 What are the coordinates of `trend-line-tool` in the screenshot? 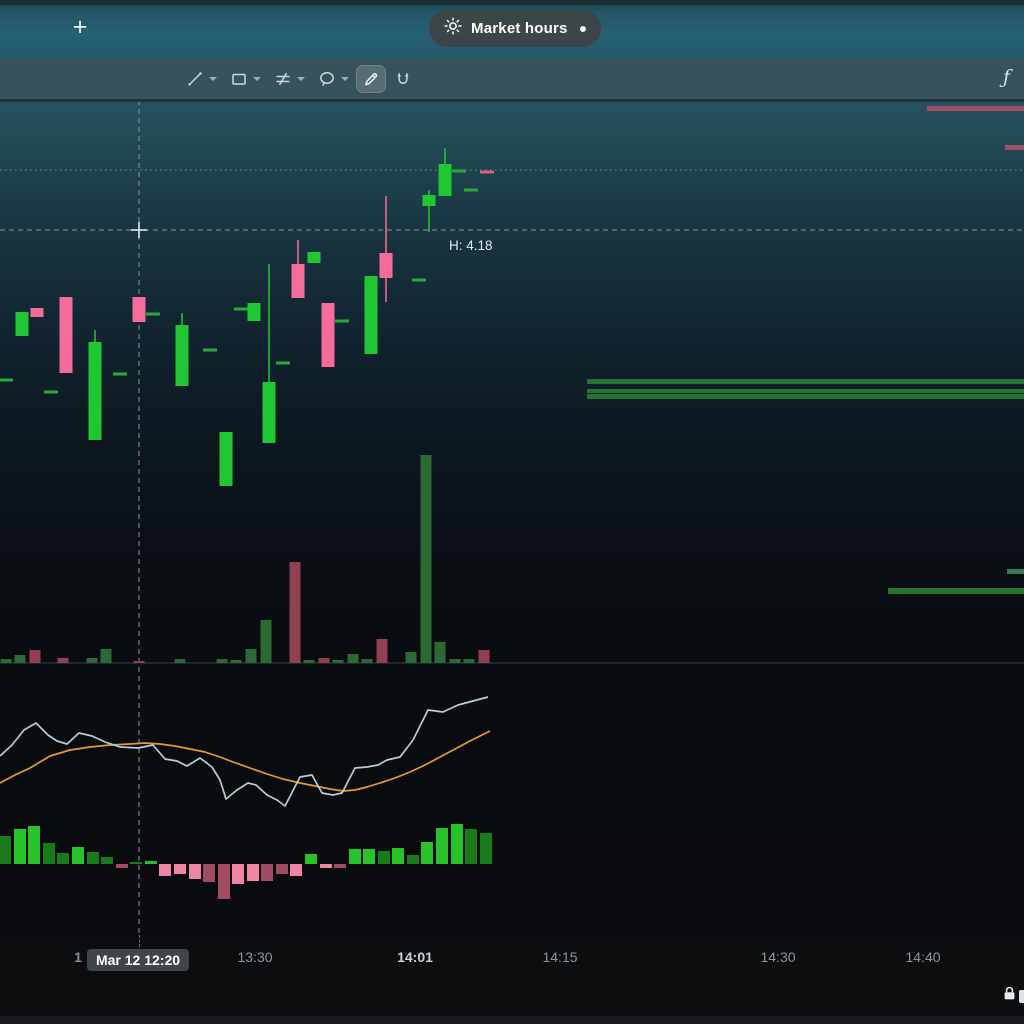 It's located at (201, 79).